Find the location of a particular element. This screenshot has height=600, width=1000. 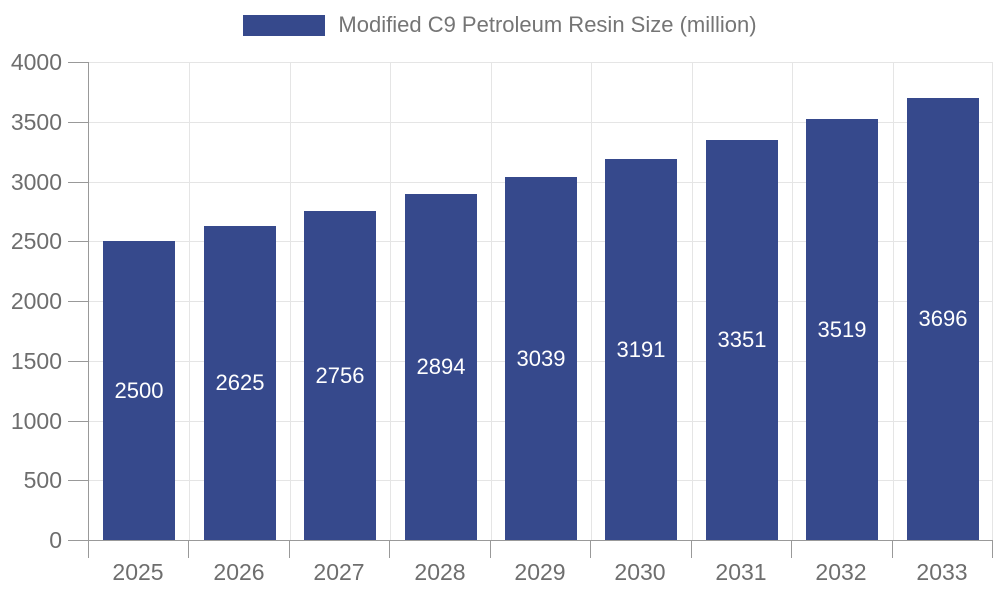

y-axis-label: 2500 is located at coordinates (36, 241).